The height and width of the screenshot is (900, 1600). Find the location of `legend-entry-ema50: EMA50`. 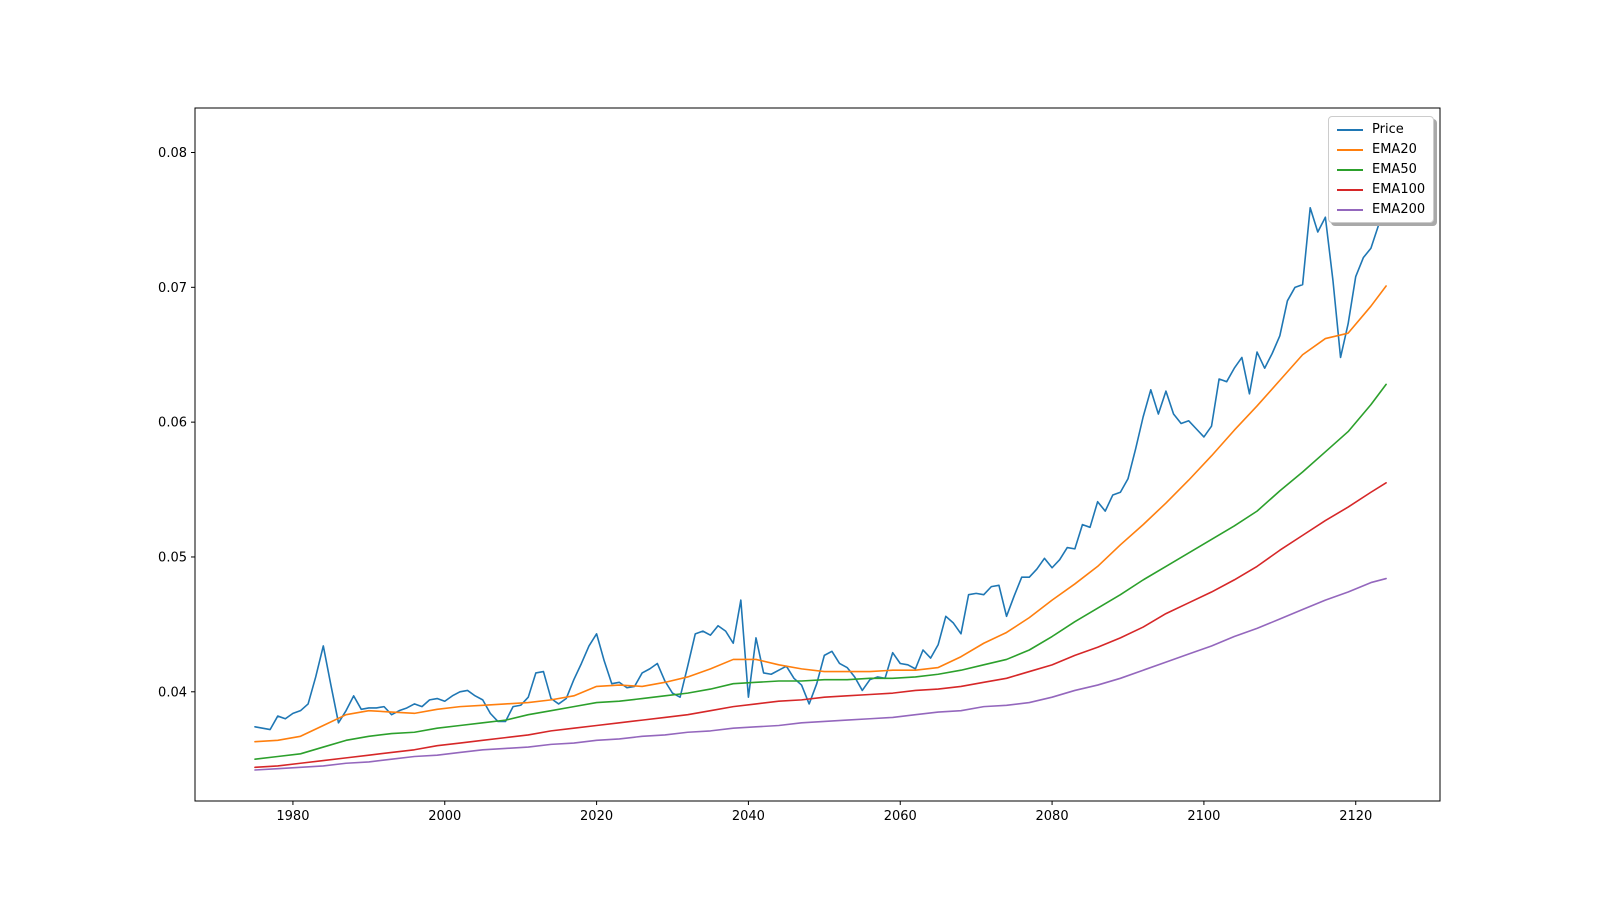

legend-entry-ema50: EMA50 is located at coordinates (1381, 170).